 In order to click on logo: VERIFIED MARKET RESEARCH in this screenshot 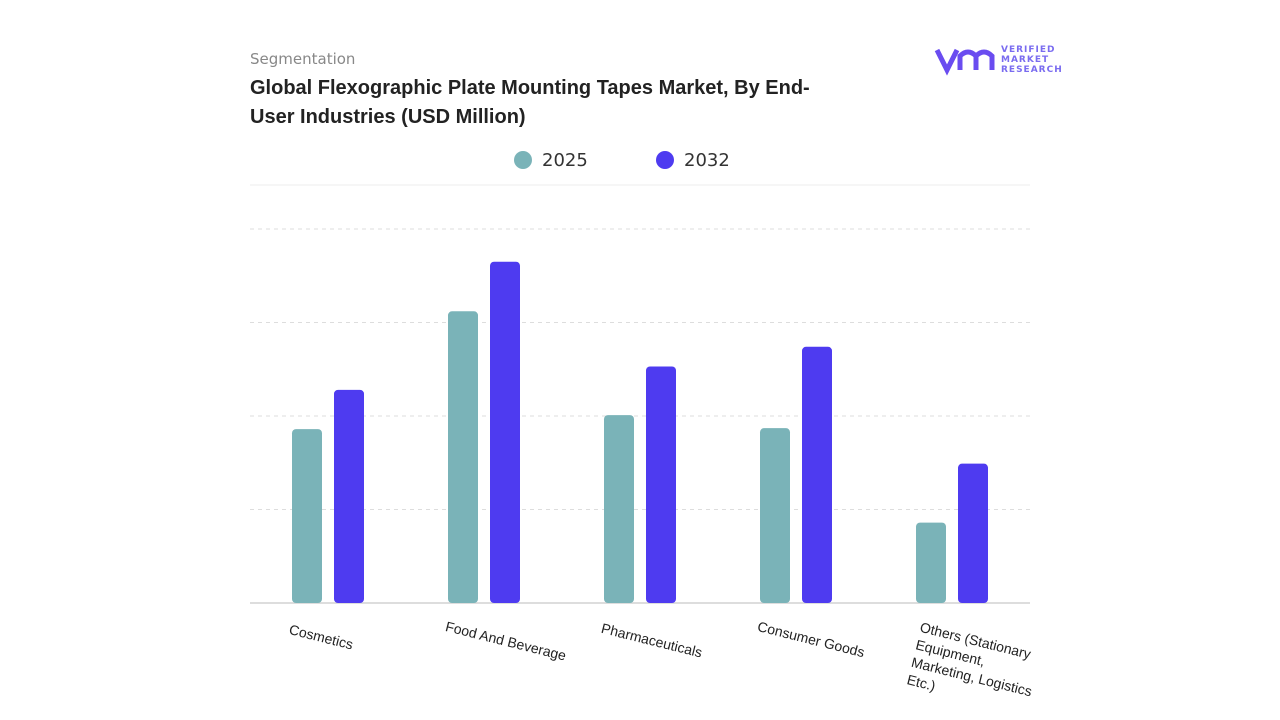, I will do `click(998, 60)`.